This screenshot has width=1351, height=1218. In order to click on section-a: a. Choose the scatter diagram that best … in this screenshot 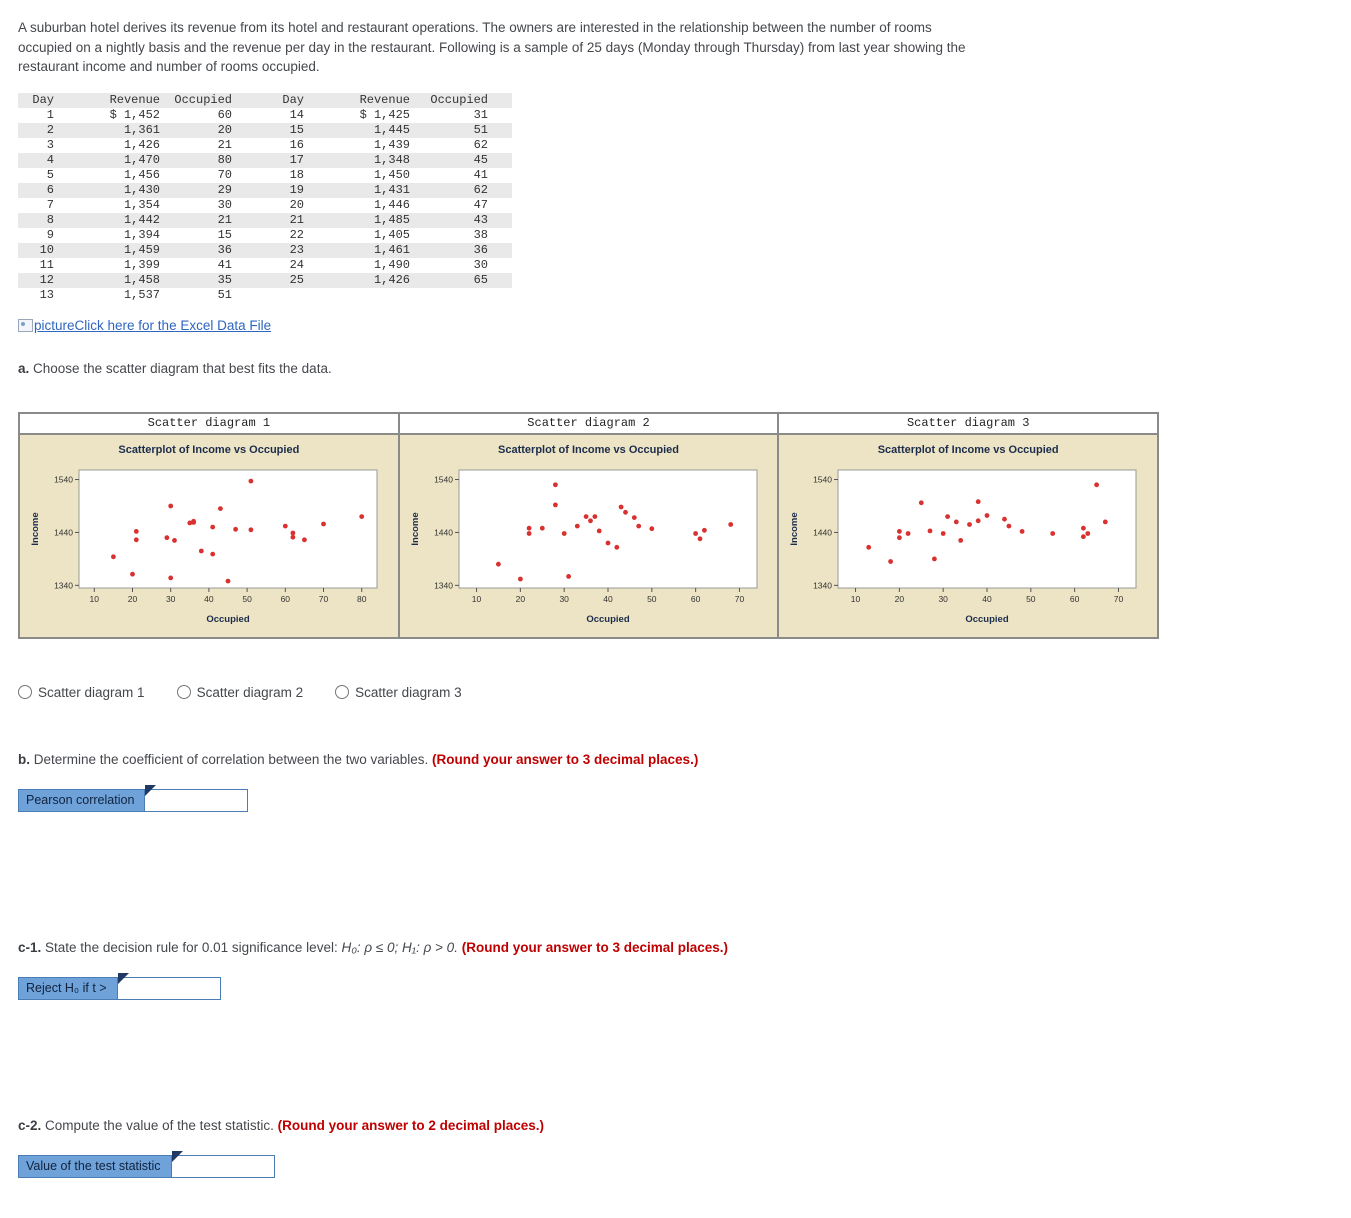, I will do `click(675, 368)`.